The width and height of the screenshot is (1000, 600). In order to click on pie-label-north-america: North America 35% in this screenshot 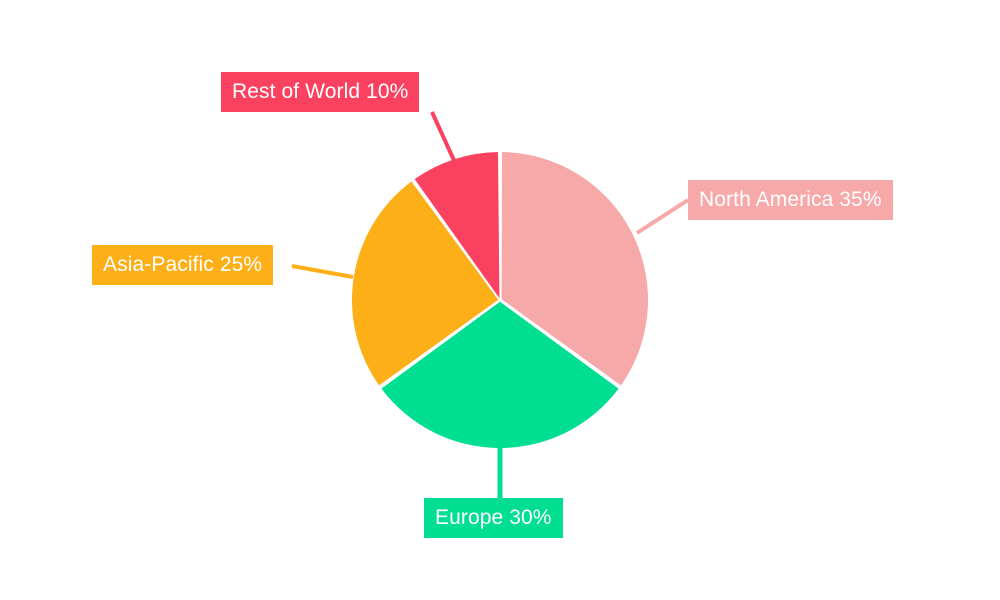, I will do `click(790, 200)`.